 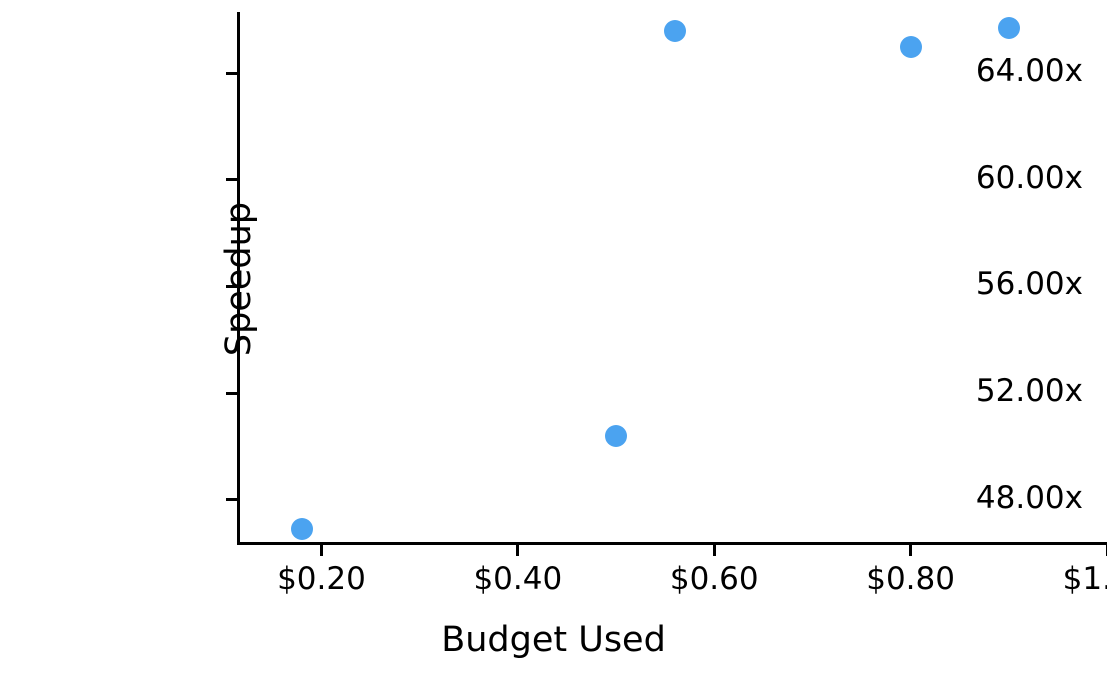 I want to click on x-tick-label: $0.40, so click(x=518, y=579).